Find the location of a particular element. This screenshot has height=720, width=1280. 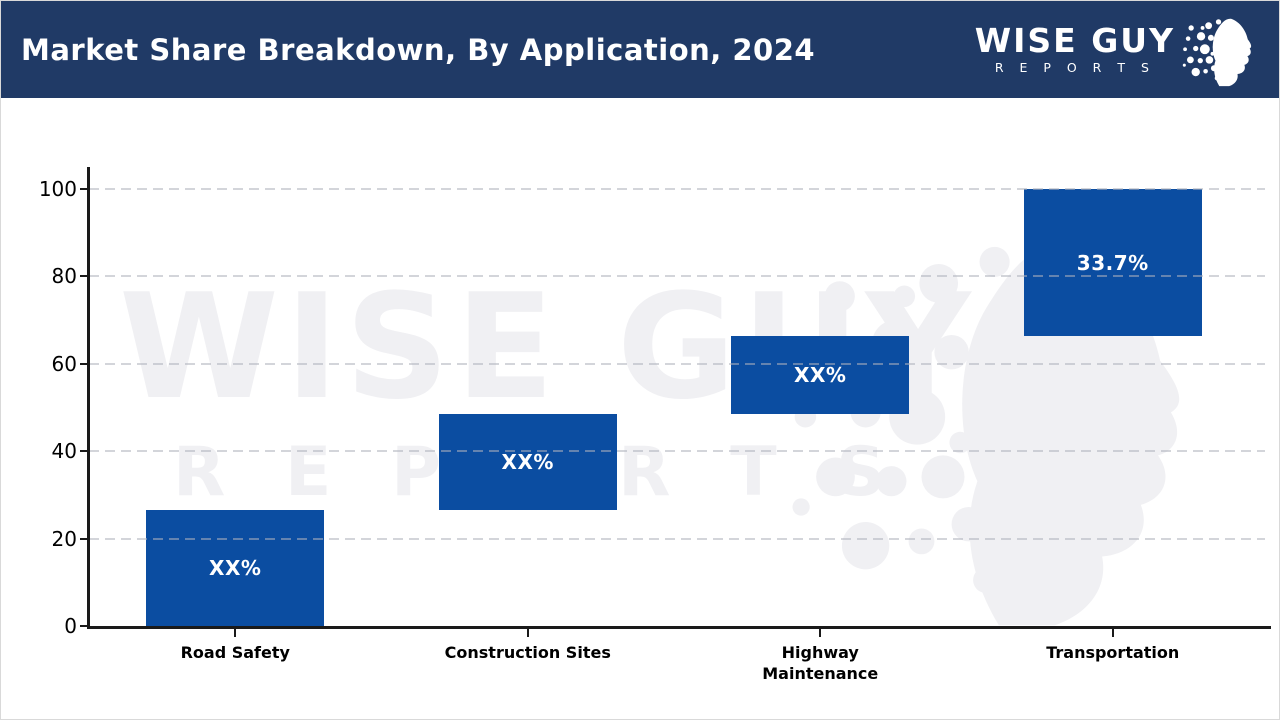

y-tick-label: 100 is located at coordinates (57, 189).